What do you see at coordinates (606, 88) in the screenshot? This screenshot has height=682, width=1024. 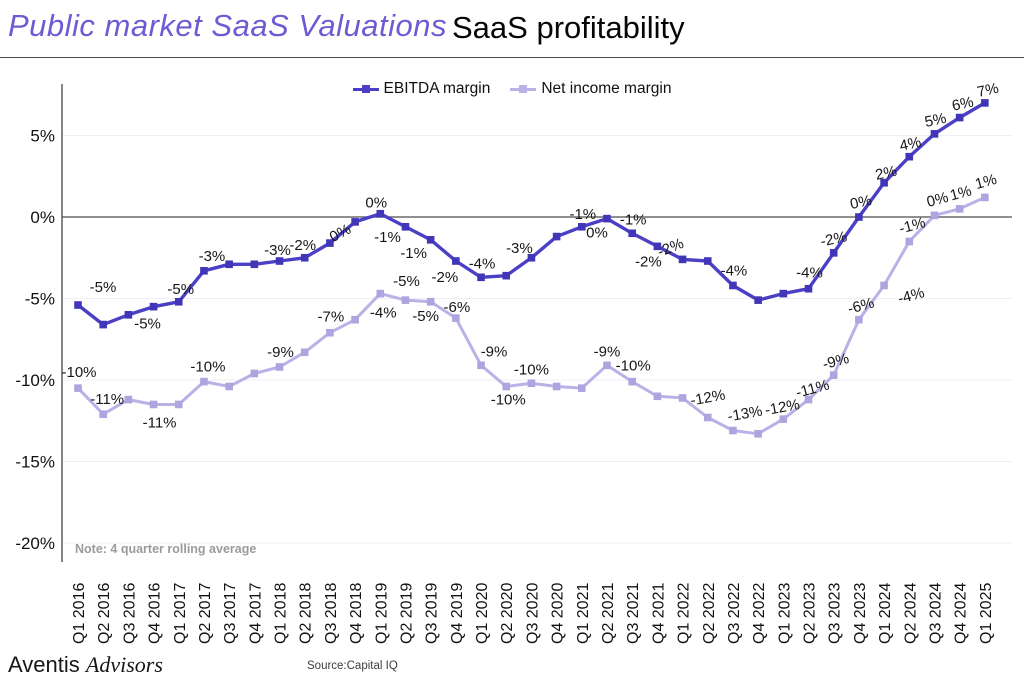 I see `legend-label-net-income: Net income margin` at bounding box center [606, 88].